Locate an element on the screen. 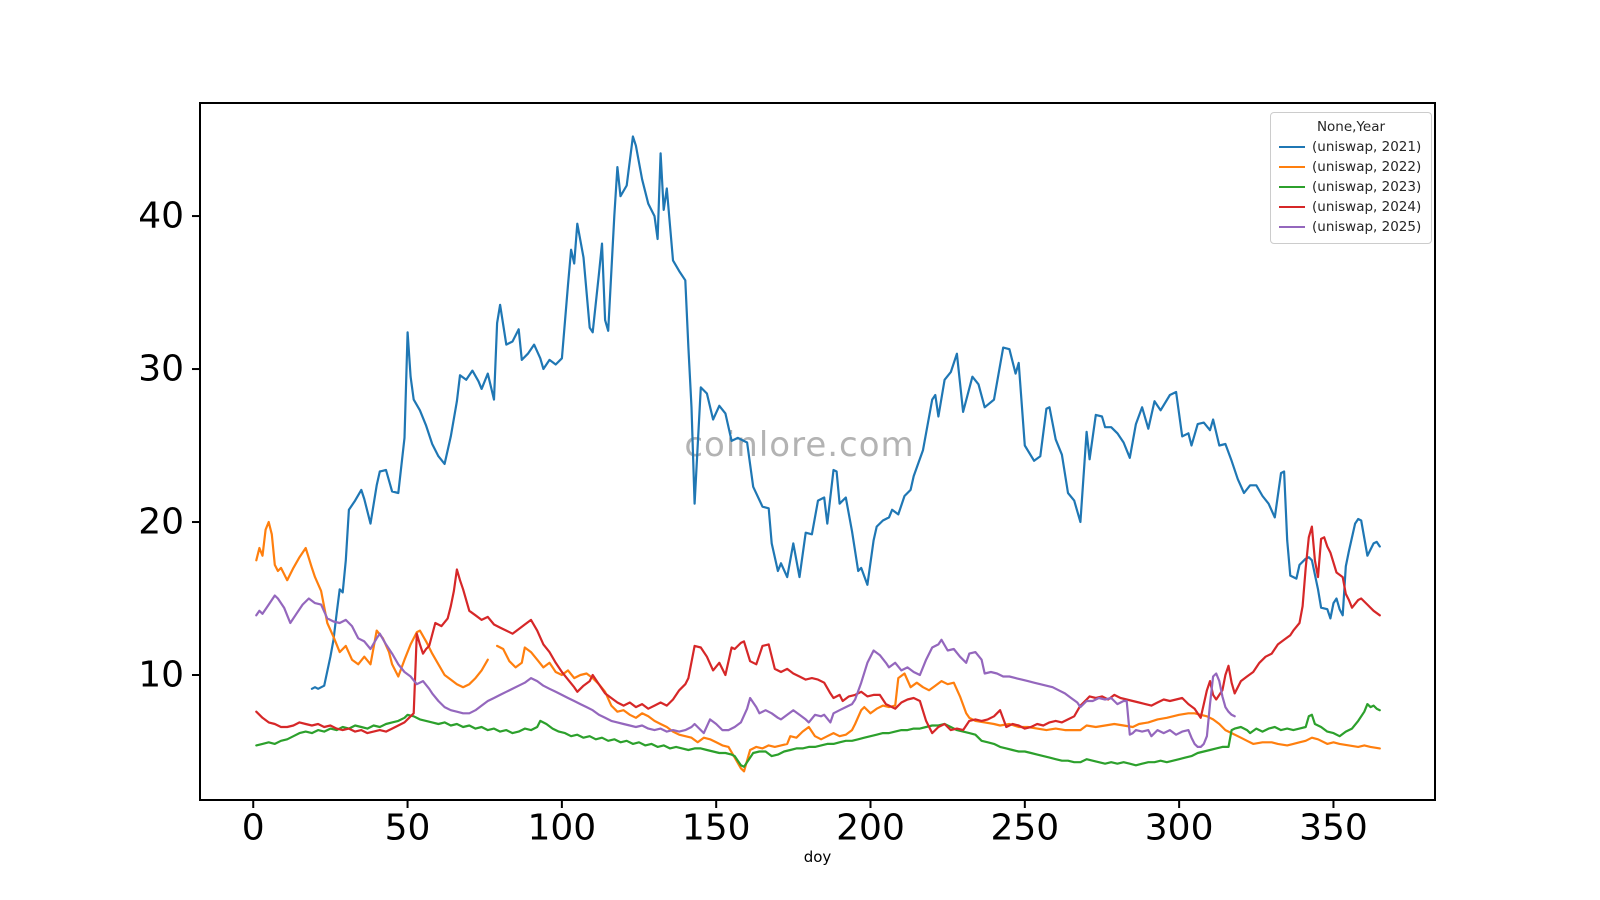 Image resolution: width=1600 pixels, height=900 pixels. y-tick-label: 40 is located at coordinates (161, 216).